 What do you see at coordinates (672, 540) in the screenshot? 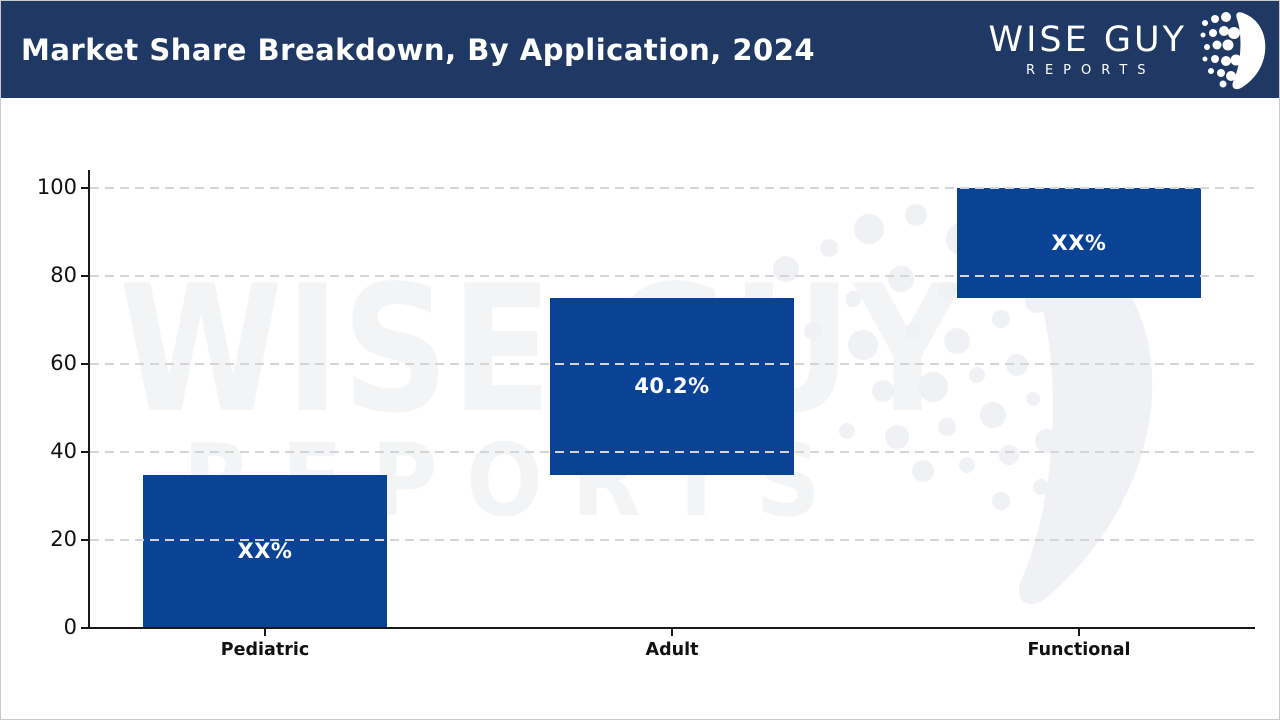
I see `gridline-y20` at bounding box center [672, 540].